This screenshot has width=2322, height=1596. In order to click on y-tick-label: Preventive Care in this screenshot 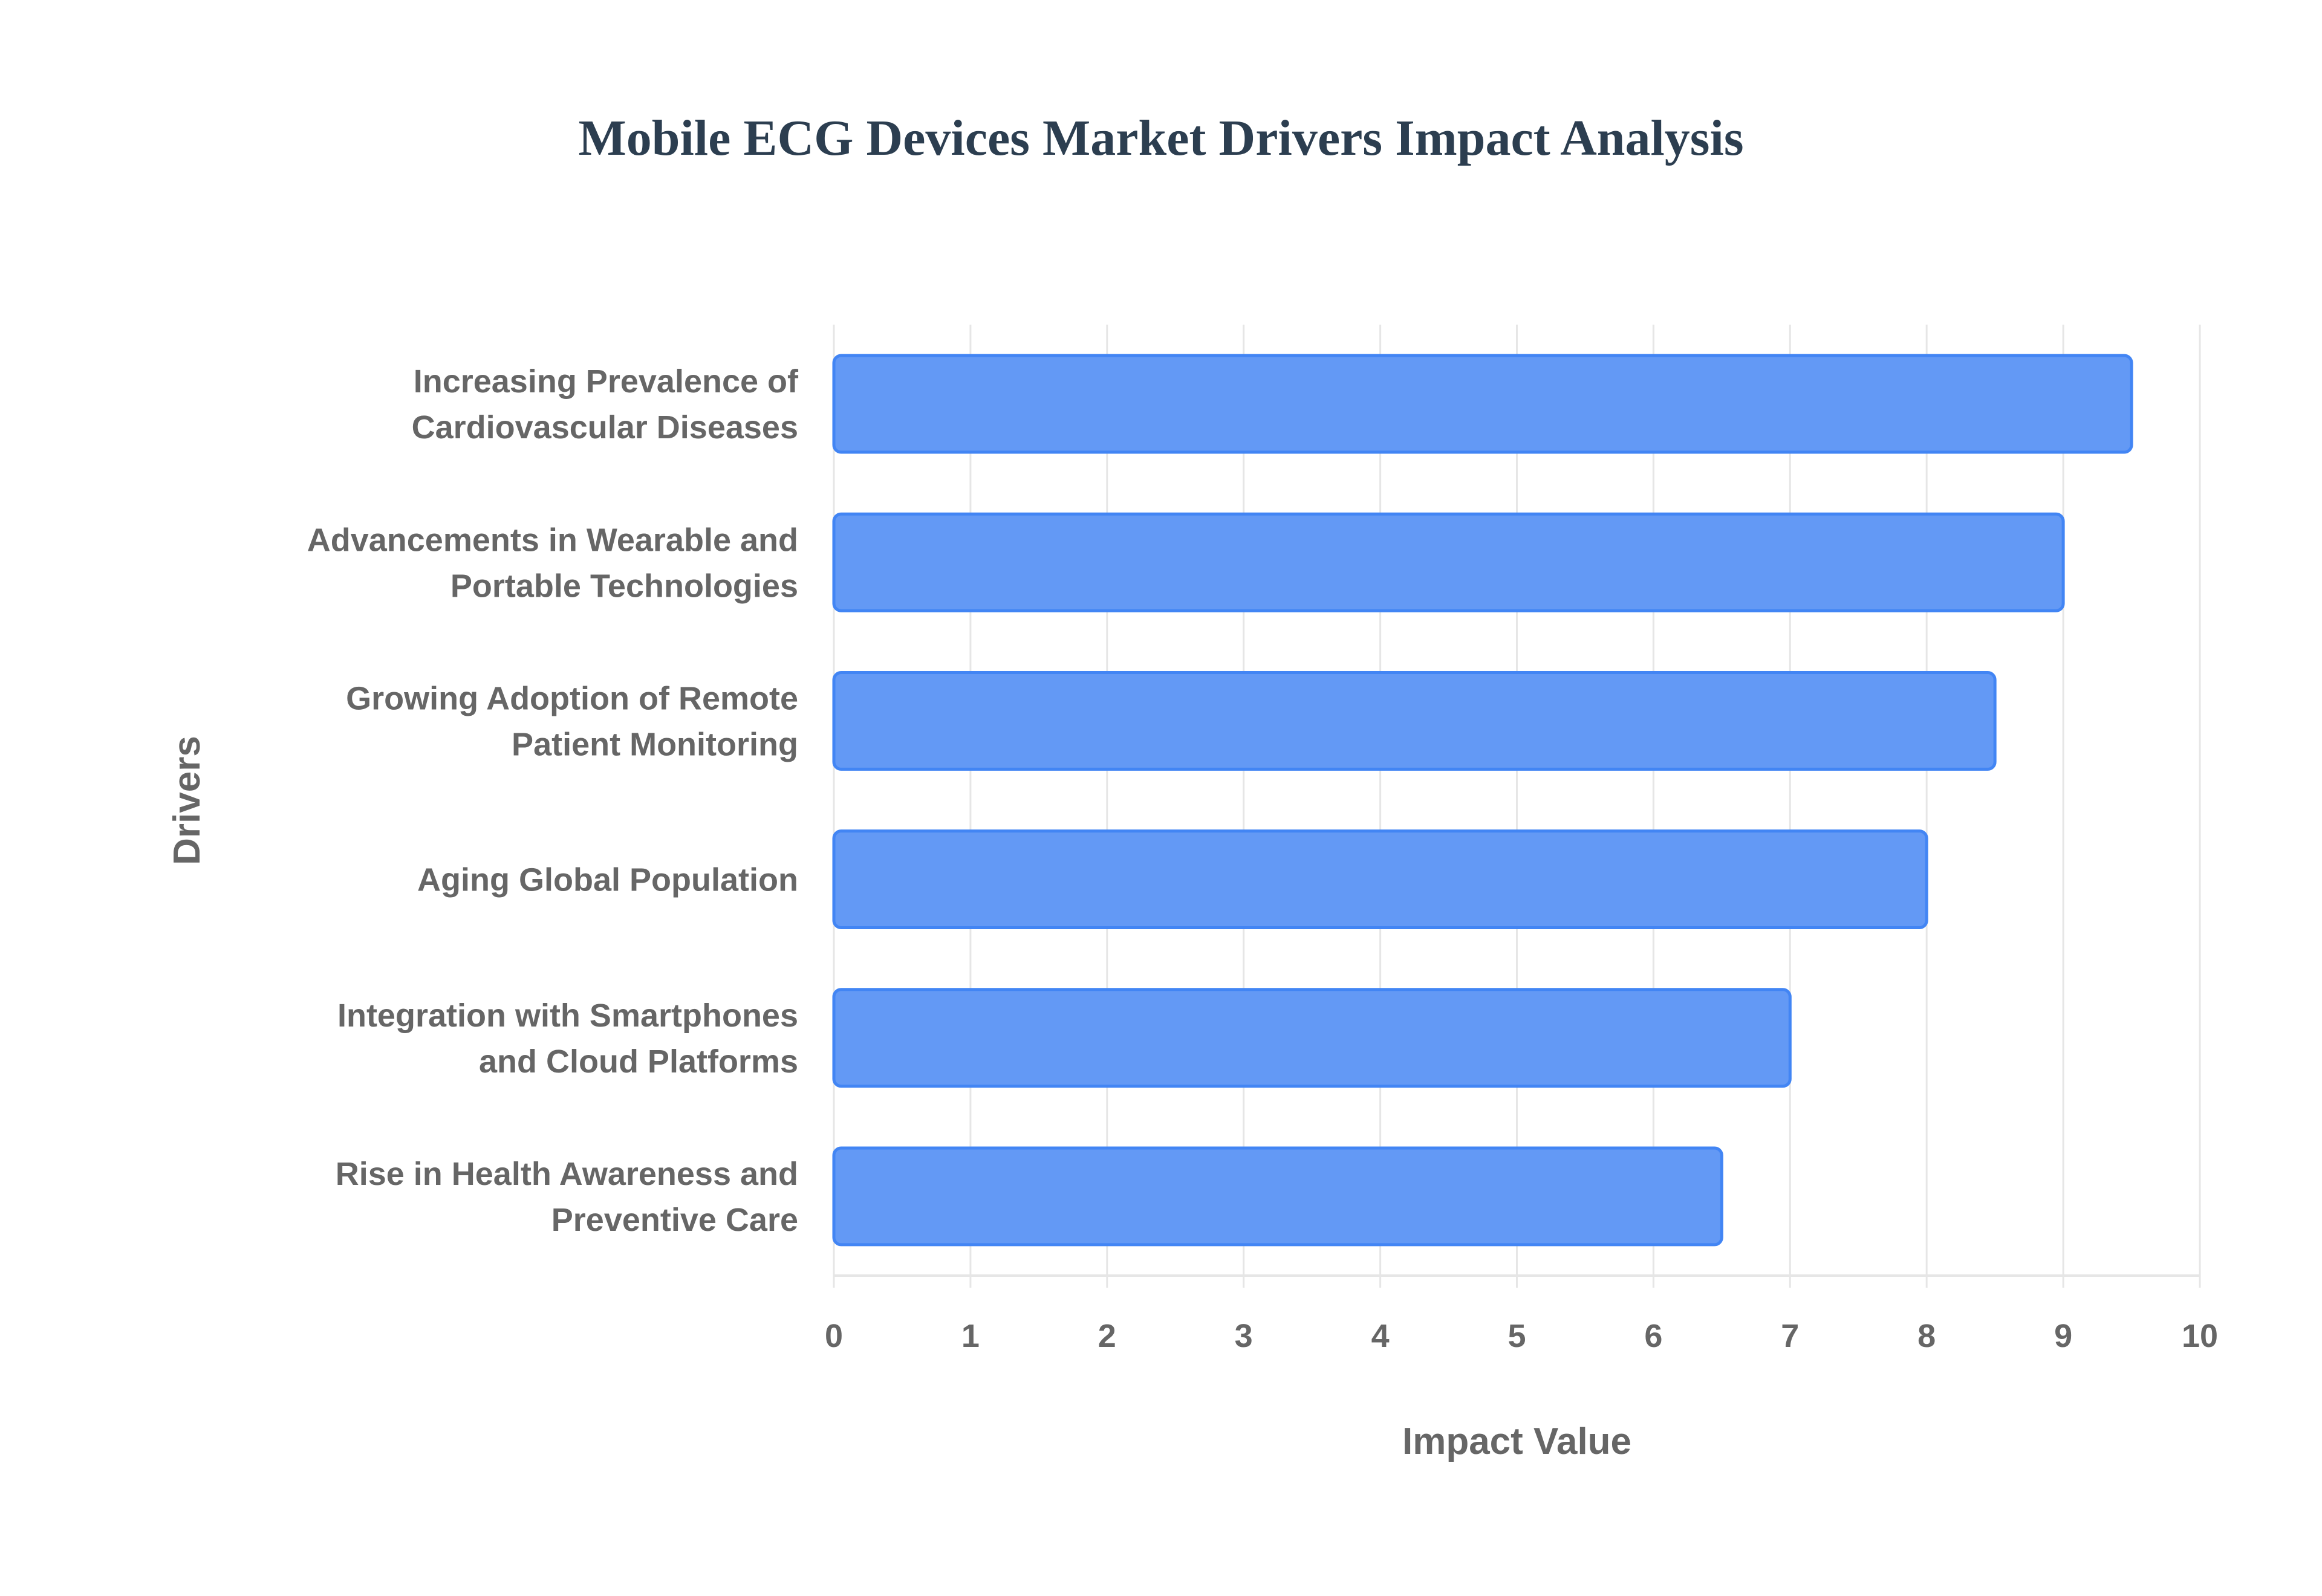, I will do `click(674, 1220)`.